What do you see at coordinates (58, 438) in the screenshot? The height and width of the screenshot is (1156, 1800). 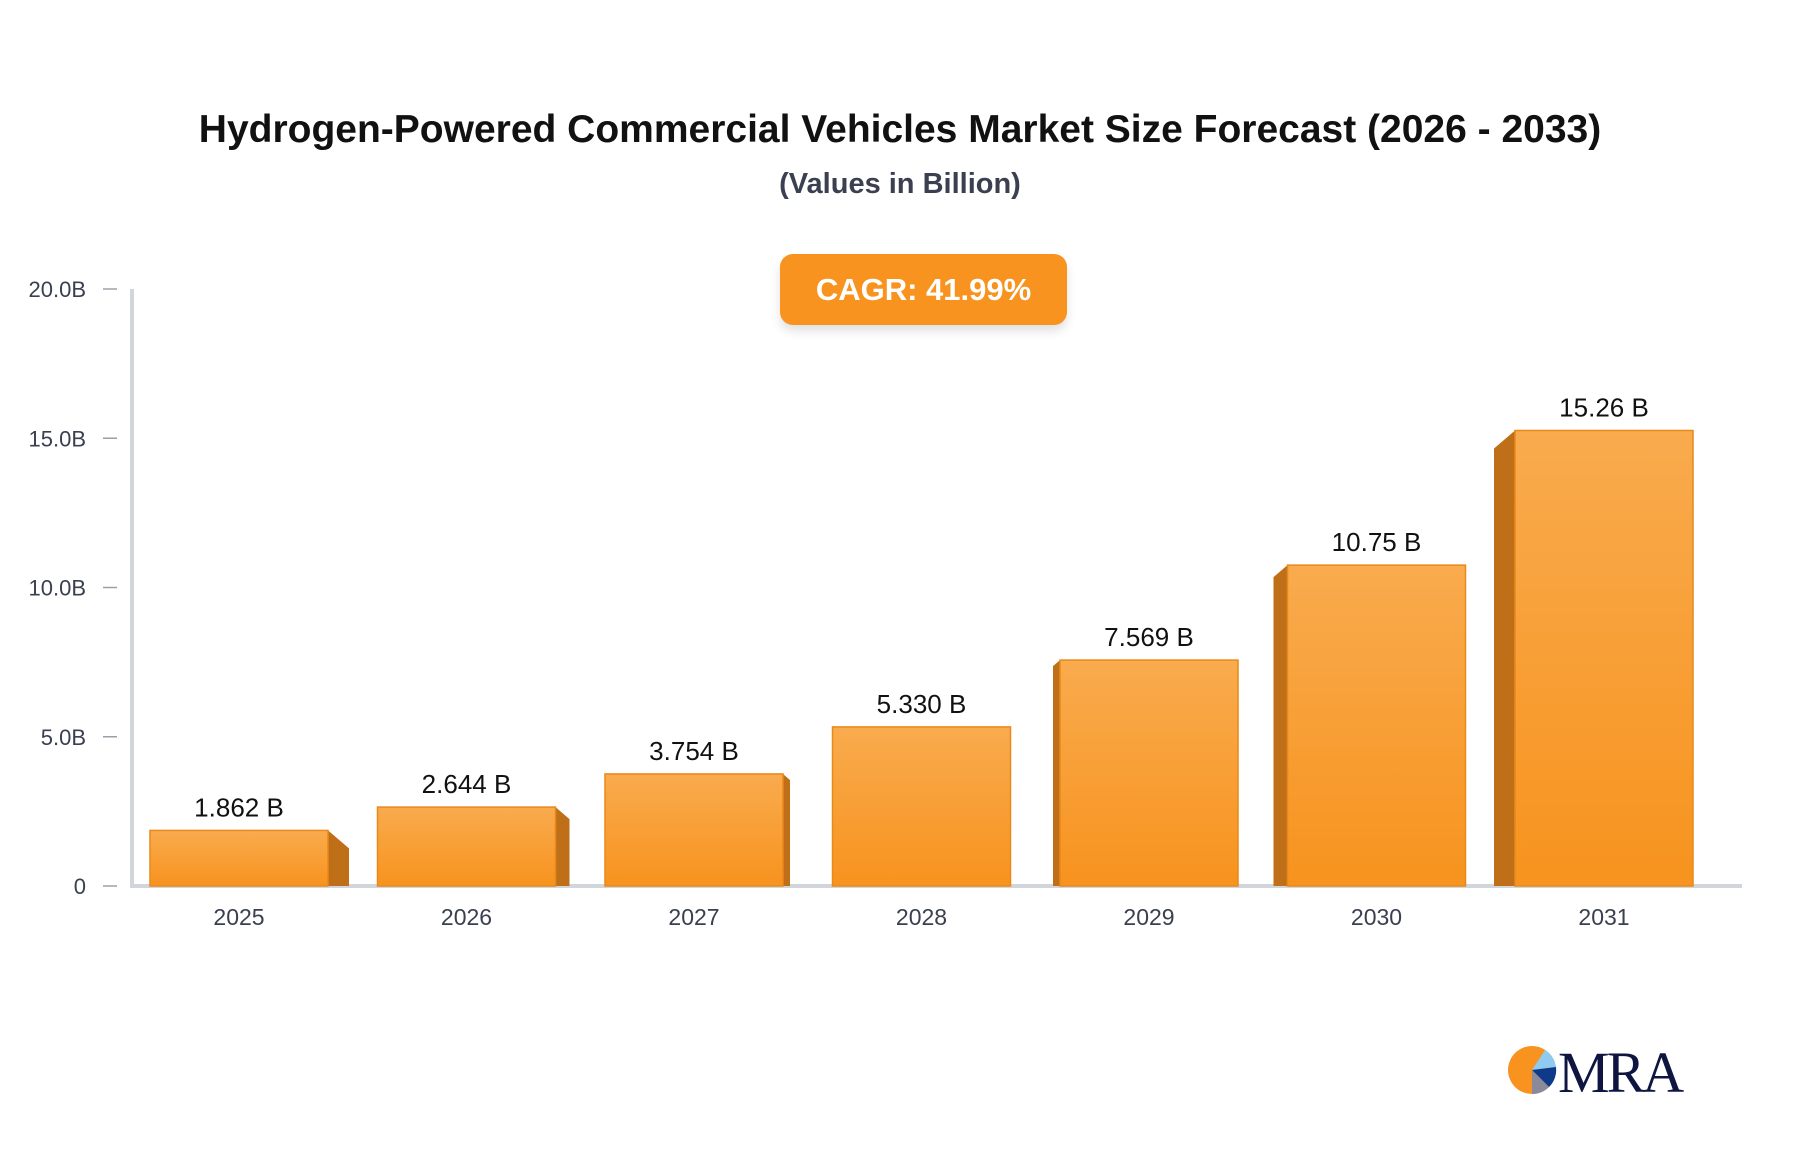 I see `y-tick-label: 15.0B` at bounding box center [58, 438].